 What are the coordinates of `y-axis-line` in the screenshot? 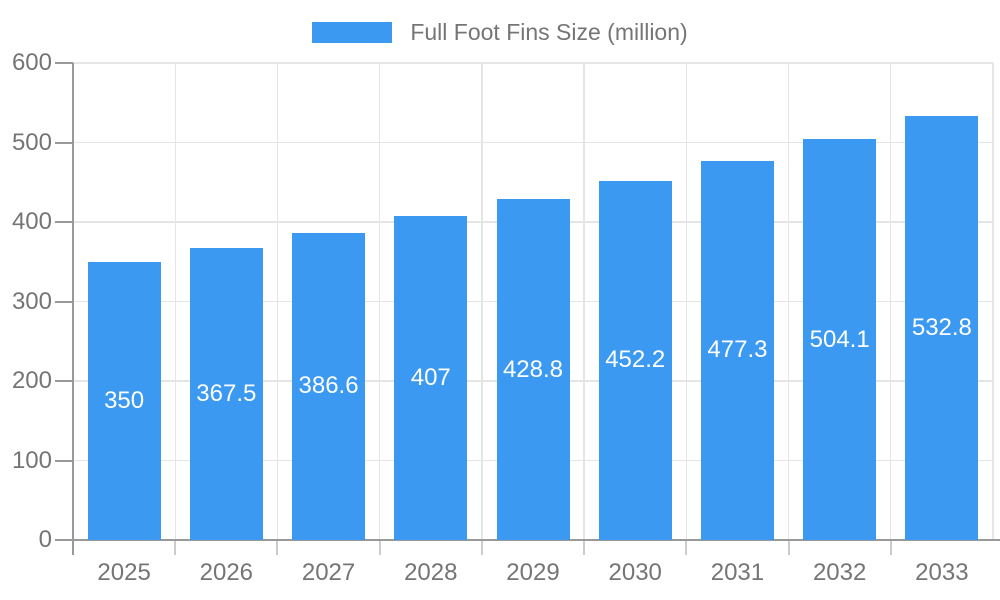 It's located at (73, 309).